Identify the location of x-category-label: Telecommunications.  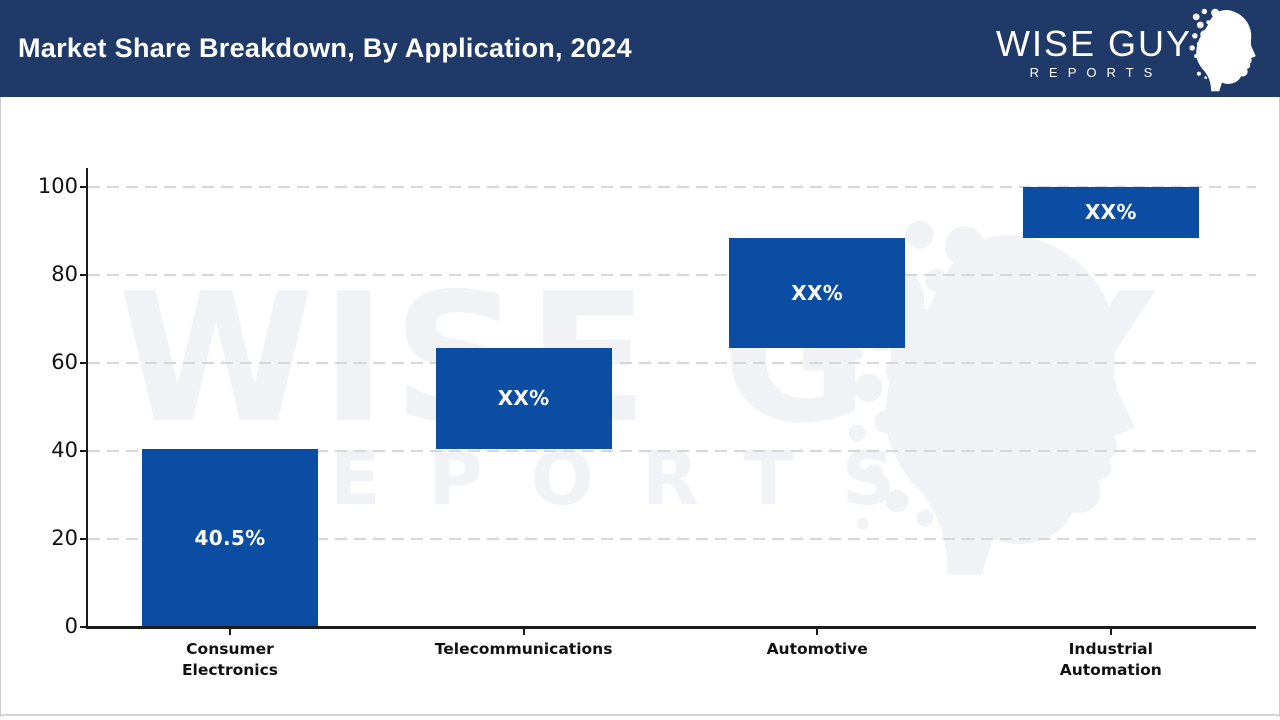
(524, 649).